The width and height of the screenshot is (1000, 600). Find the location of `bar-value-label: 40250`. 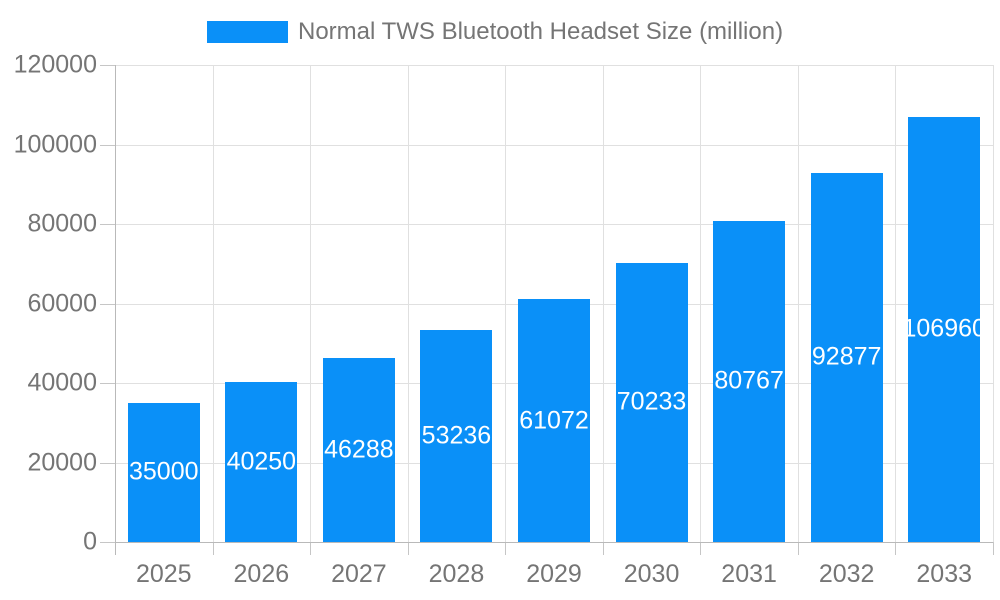

bar-value-label: 40250 is located at coordinates (261, 461).